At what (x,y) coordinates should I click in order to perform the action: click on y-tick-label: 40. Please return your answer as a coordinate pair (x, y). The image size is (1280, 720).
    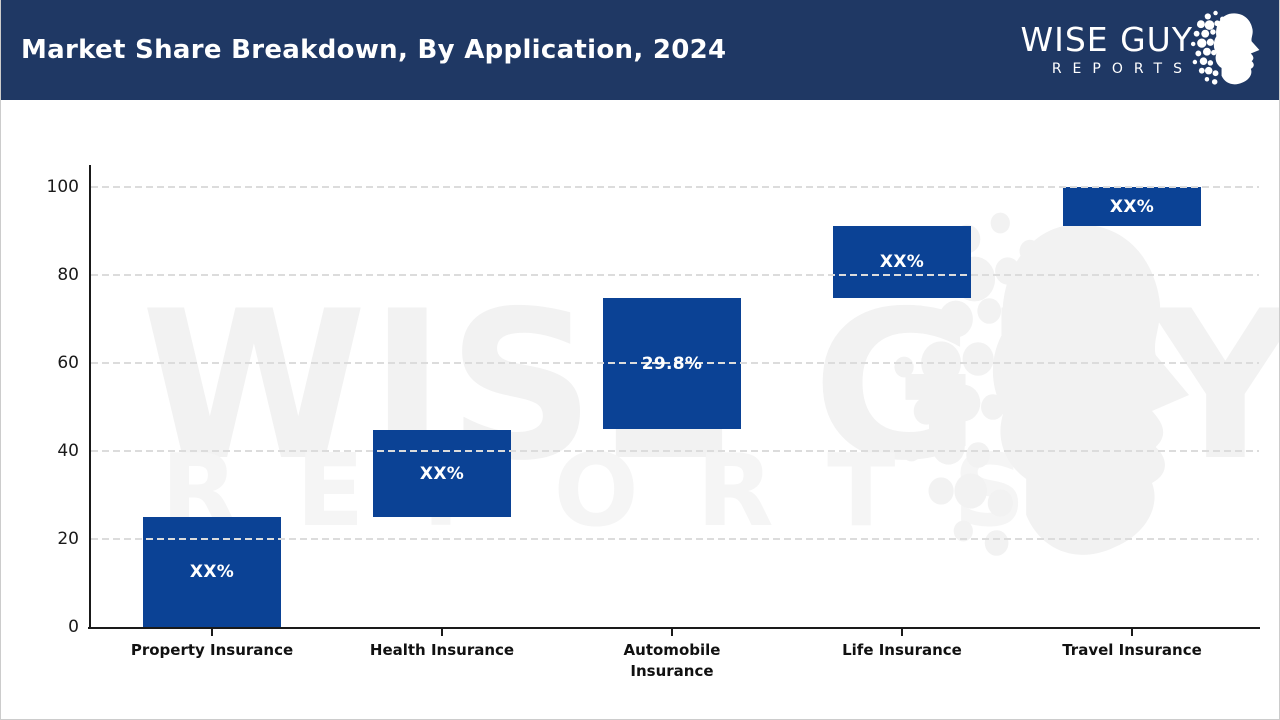
    Looking at the image, I should click on (68, 451).